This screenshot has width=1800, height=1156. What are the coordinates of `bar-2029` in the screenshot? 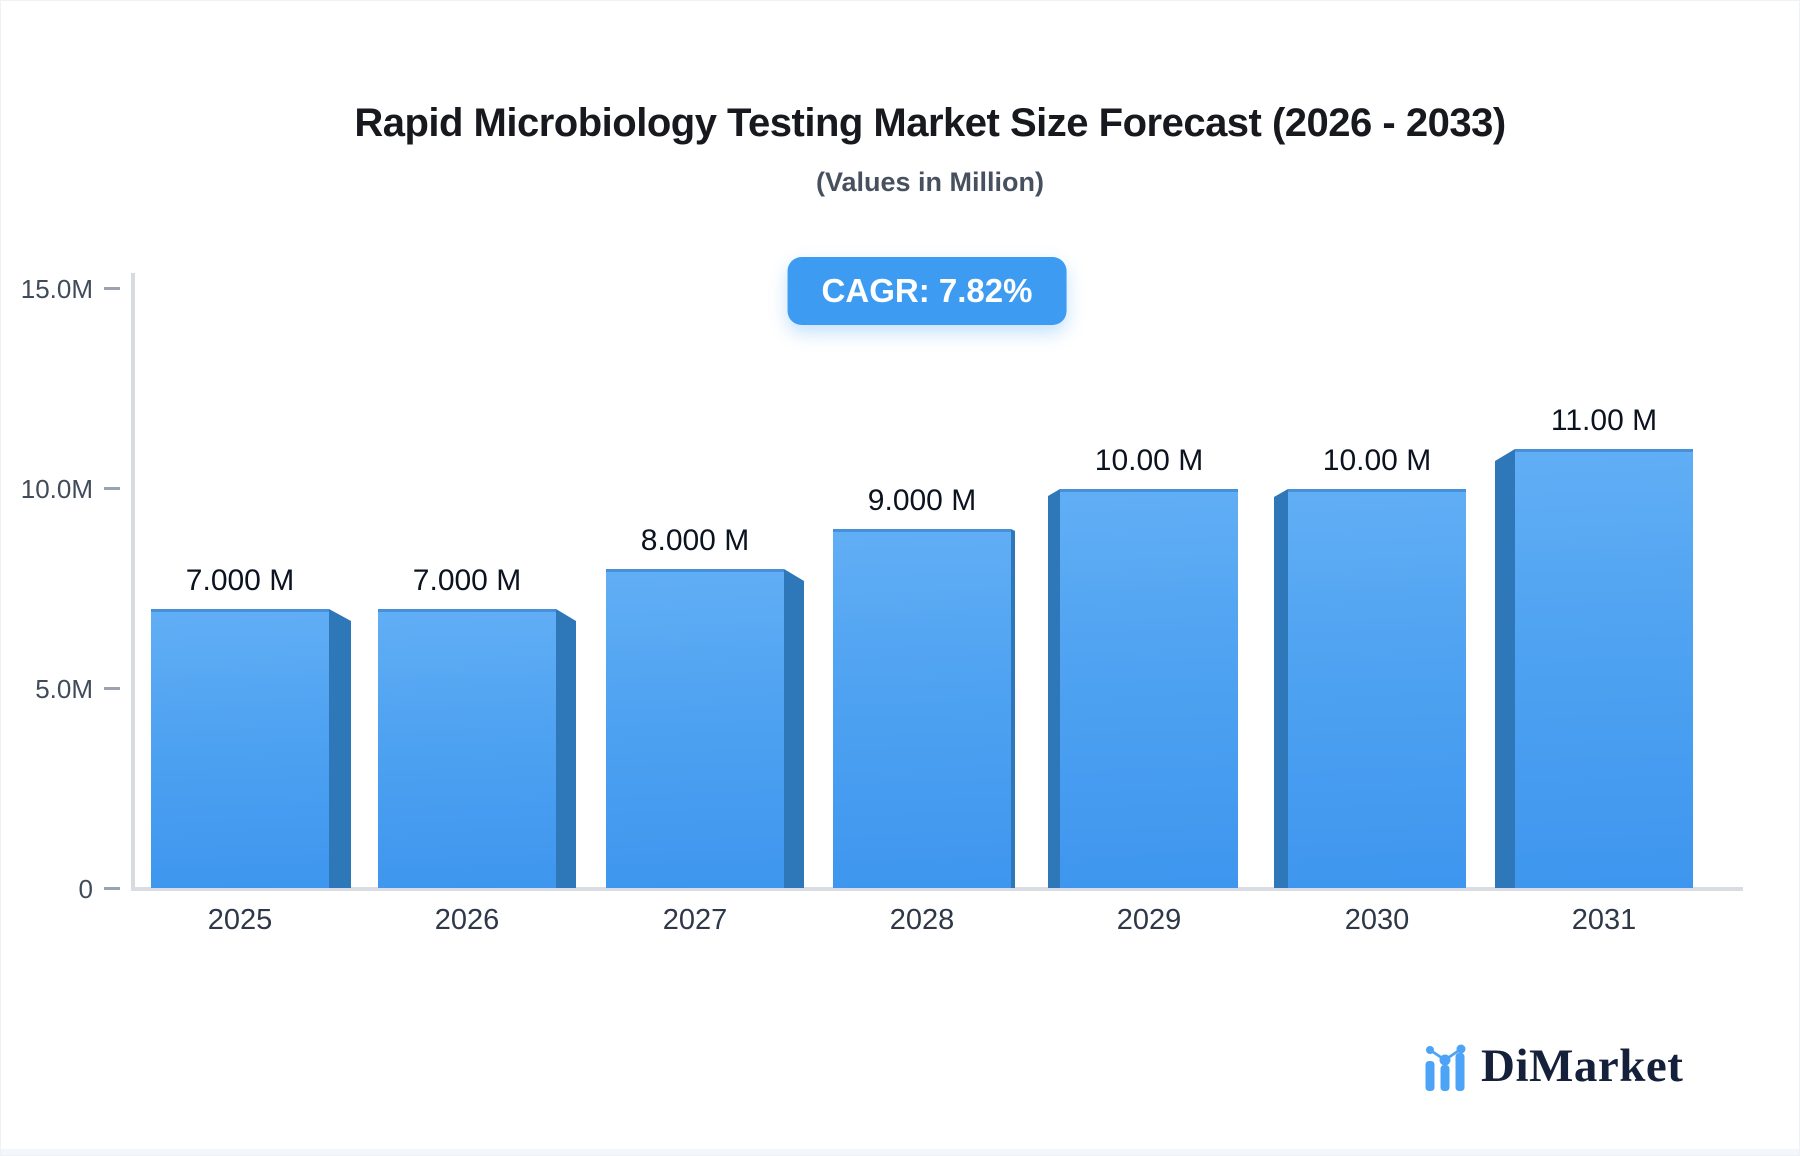 It's located at (1149, 688).